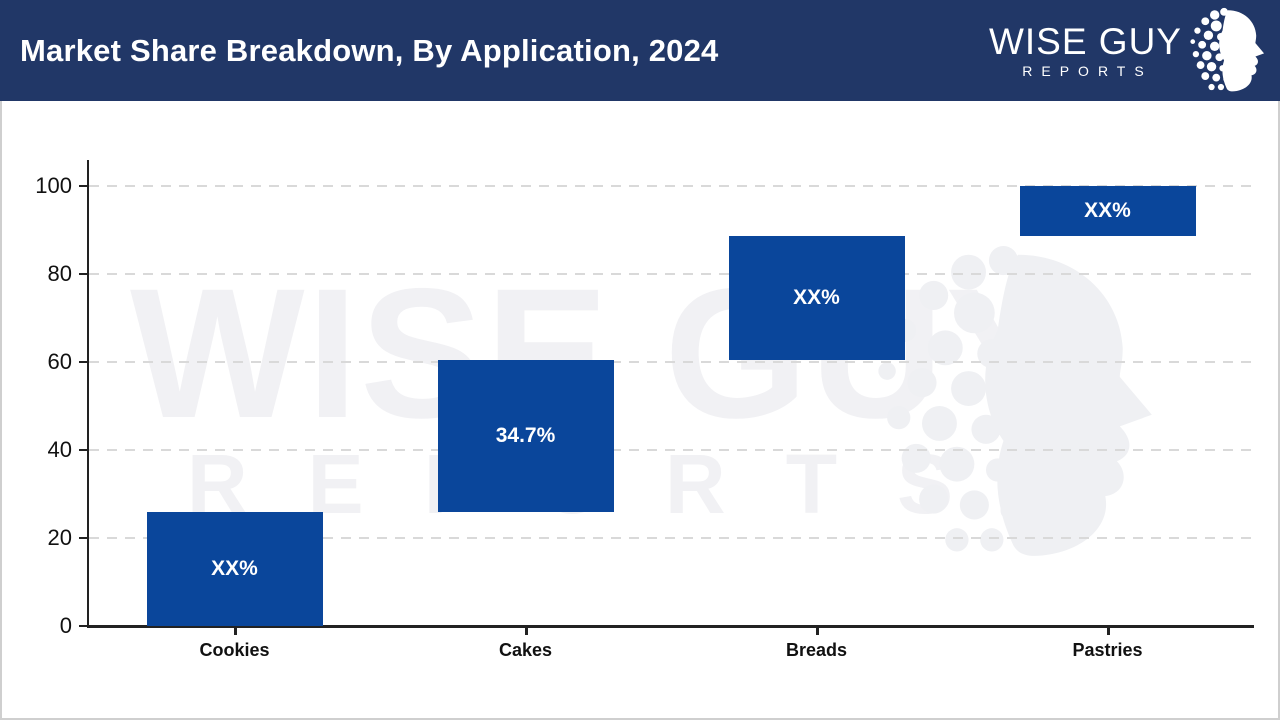  I want to click on x-axis-line, so click(670, 626).